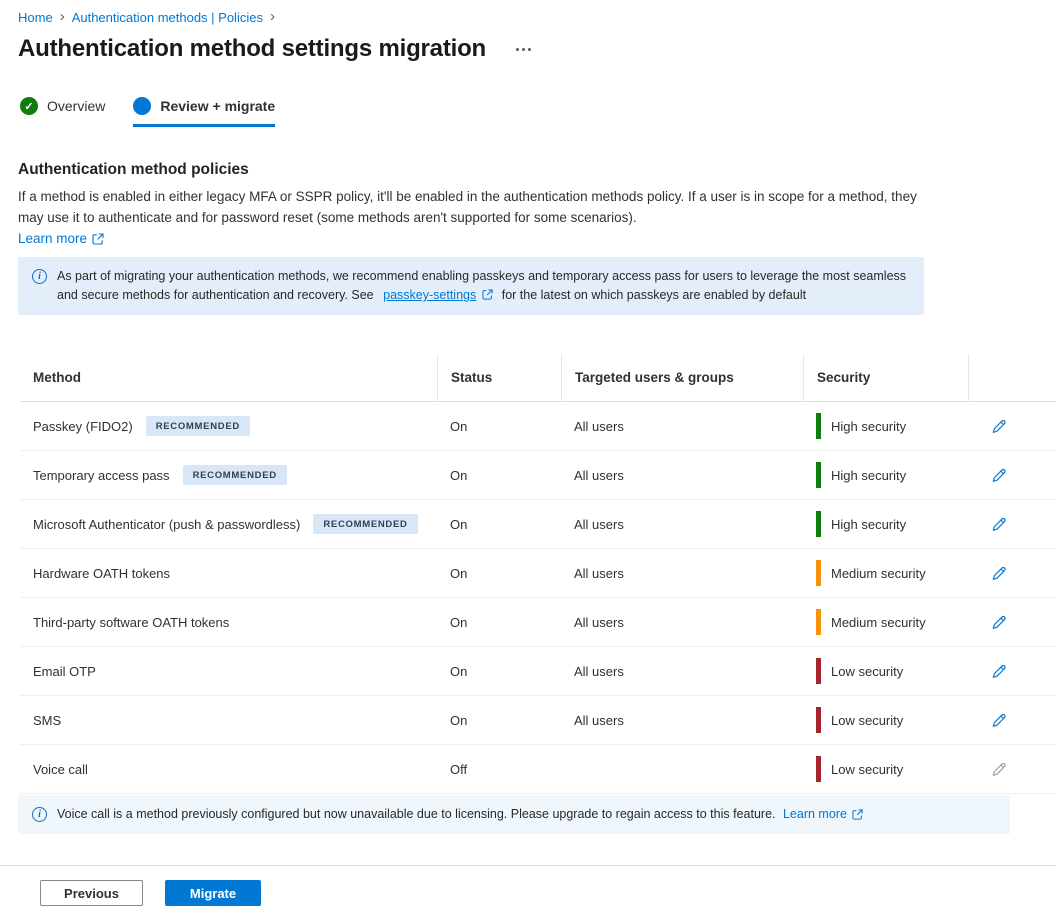 The width and height of the screenshot is (1056, 912). I want to click on migrate-button: Migrate, so click(213, 893).